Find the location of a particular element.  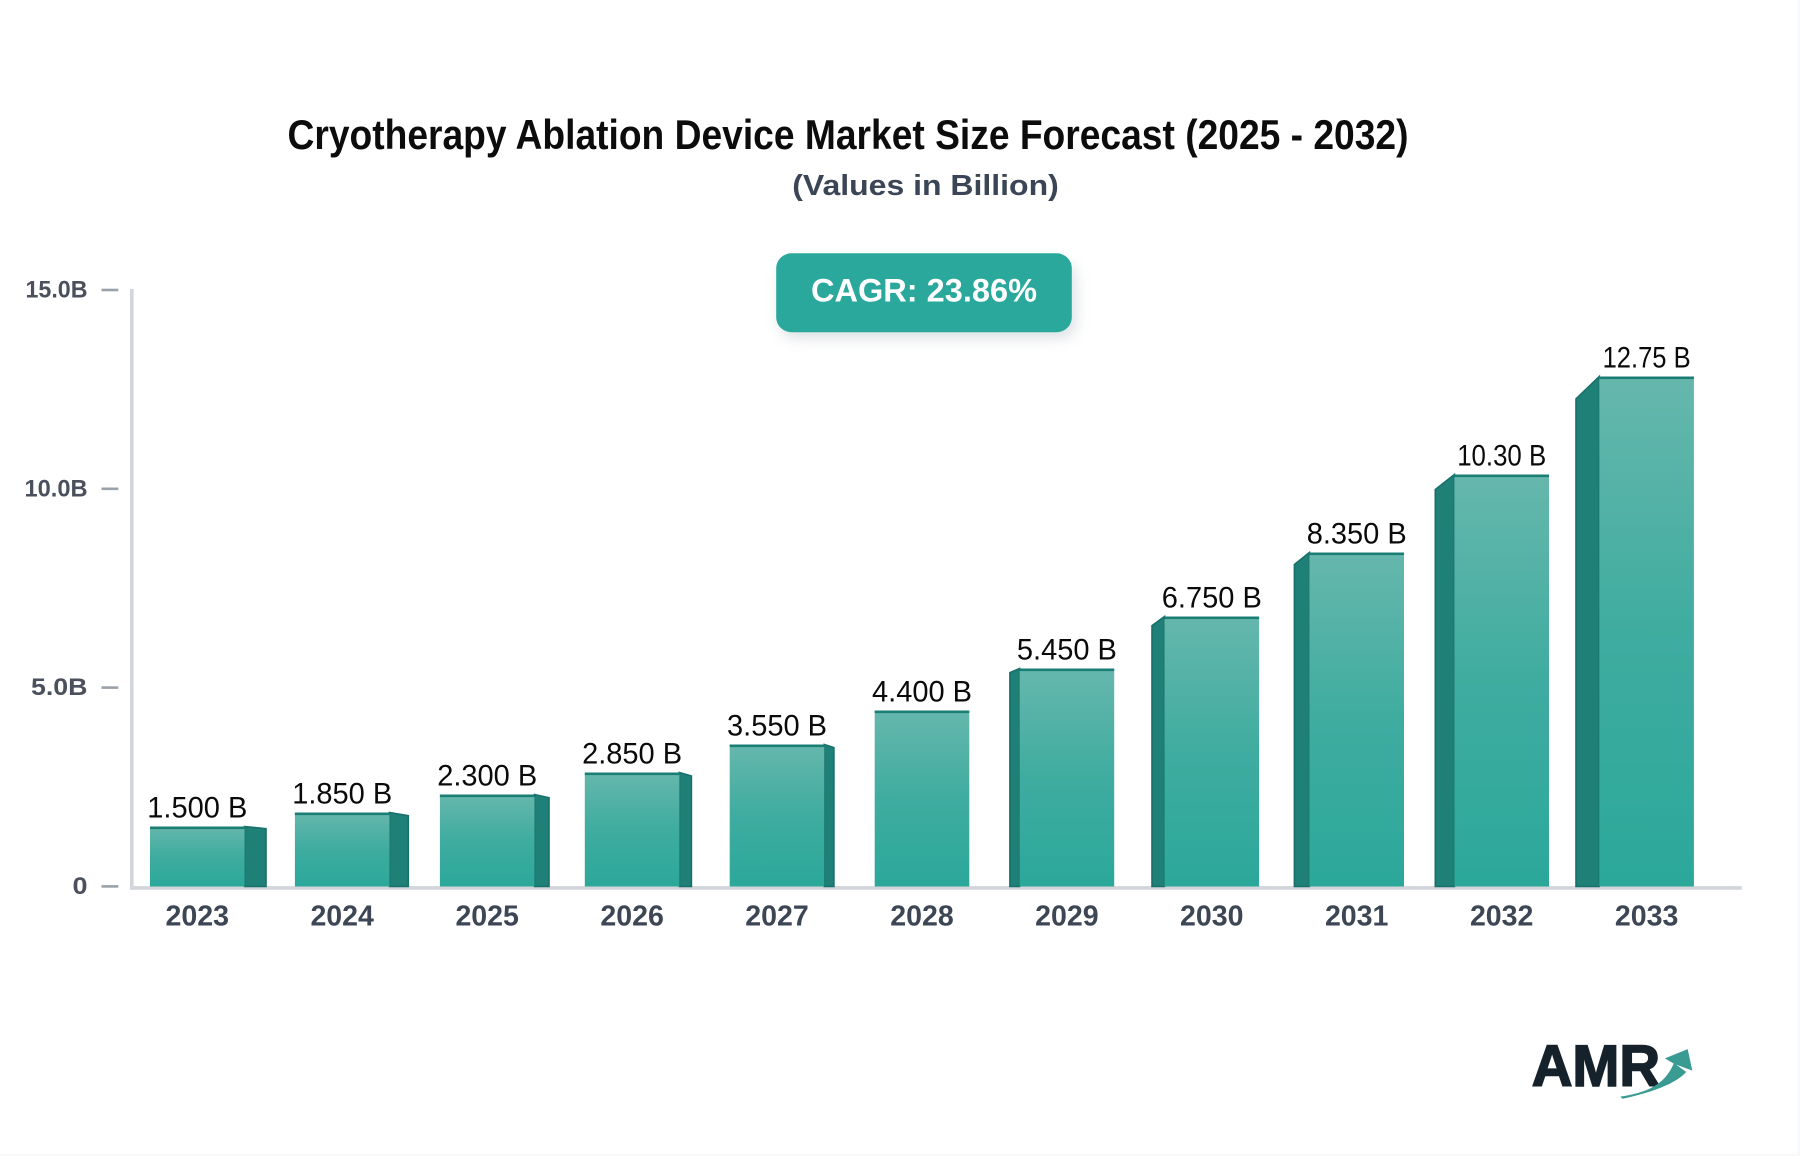

svg-text: 2032 is located at coordinates (1502, 917).